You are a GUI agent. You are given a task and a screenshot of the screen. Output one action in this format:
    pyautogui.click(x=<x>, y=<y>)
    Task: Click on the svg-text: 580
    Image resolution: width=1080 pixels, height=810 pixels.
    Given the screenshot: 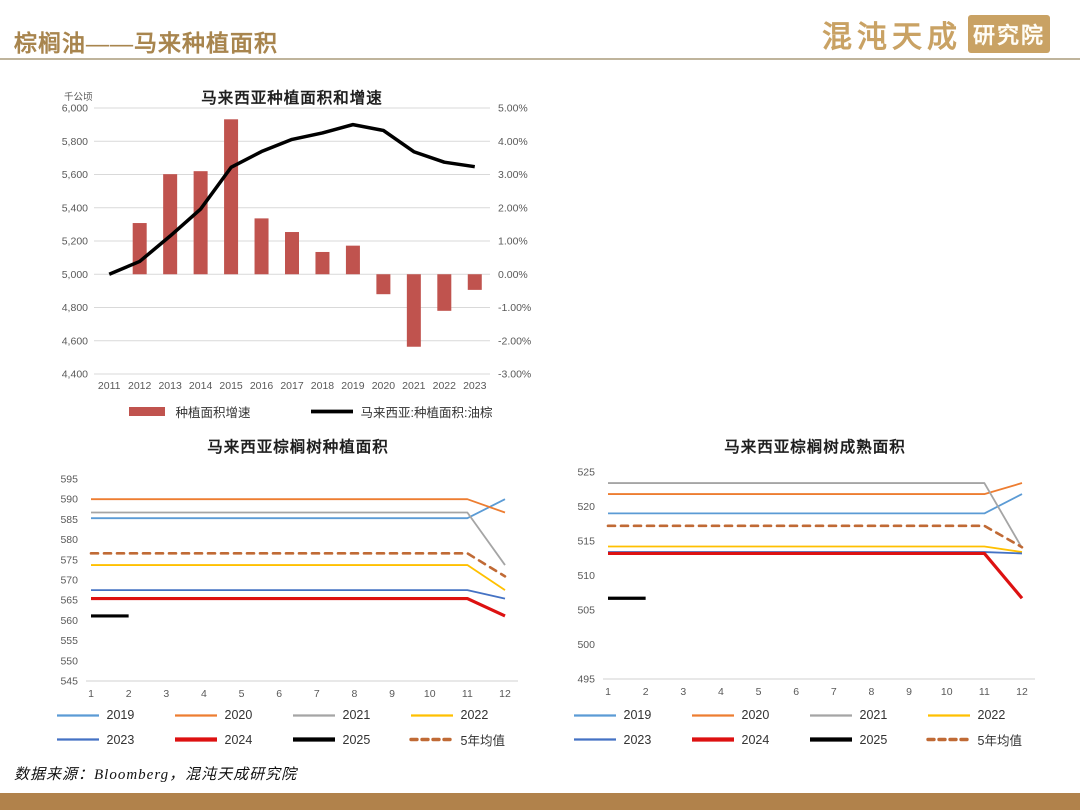 What is the action you would take?
    pyautogui.click(x=69, y=540)
    